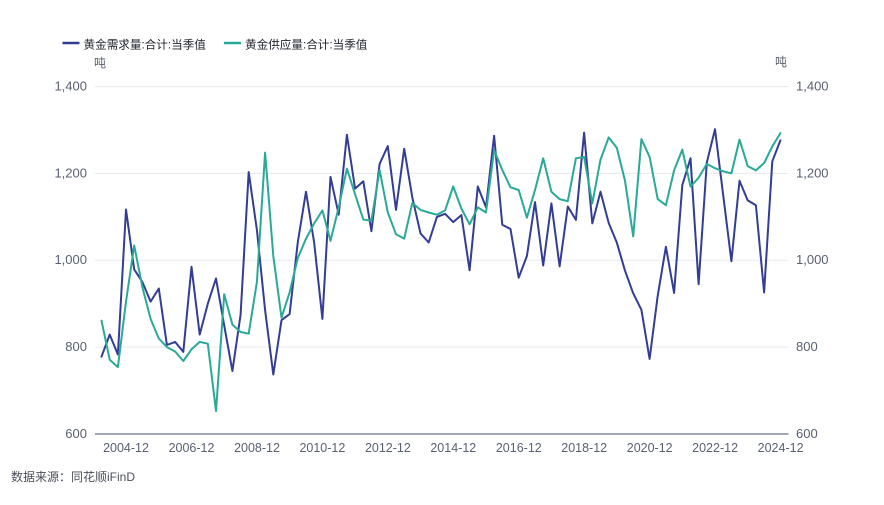 The width and height of the screenshot is (884, 505). I want to click on svg-text: 黄金供应量:合计:当季值, so click(306, 45).